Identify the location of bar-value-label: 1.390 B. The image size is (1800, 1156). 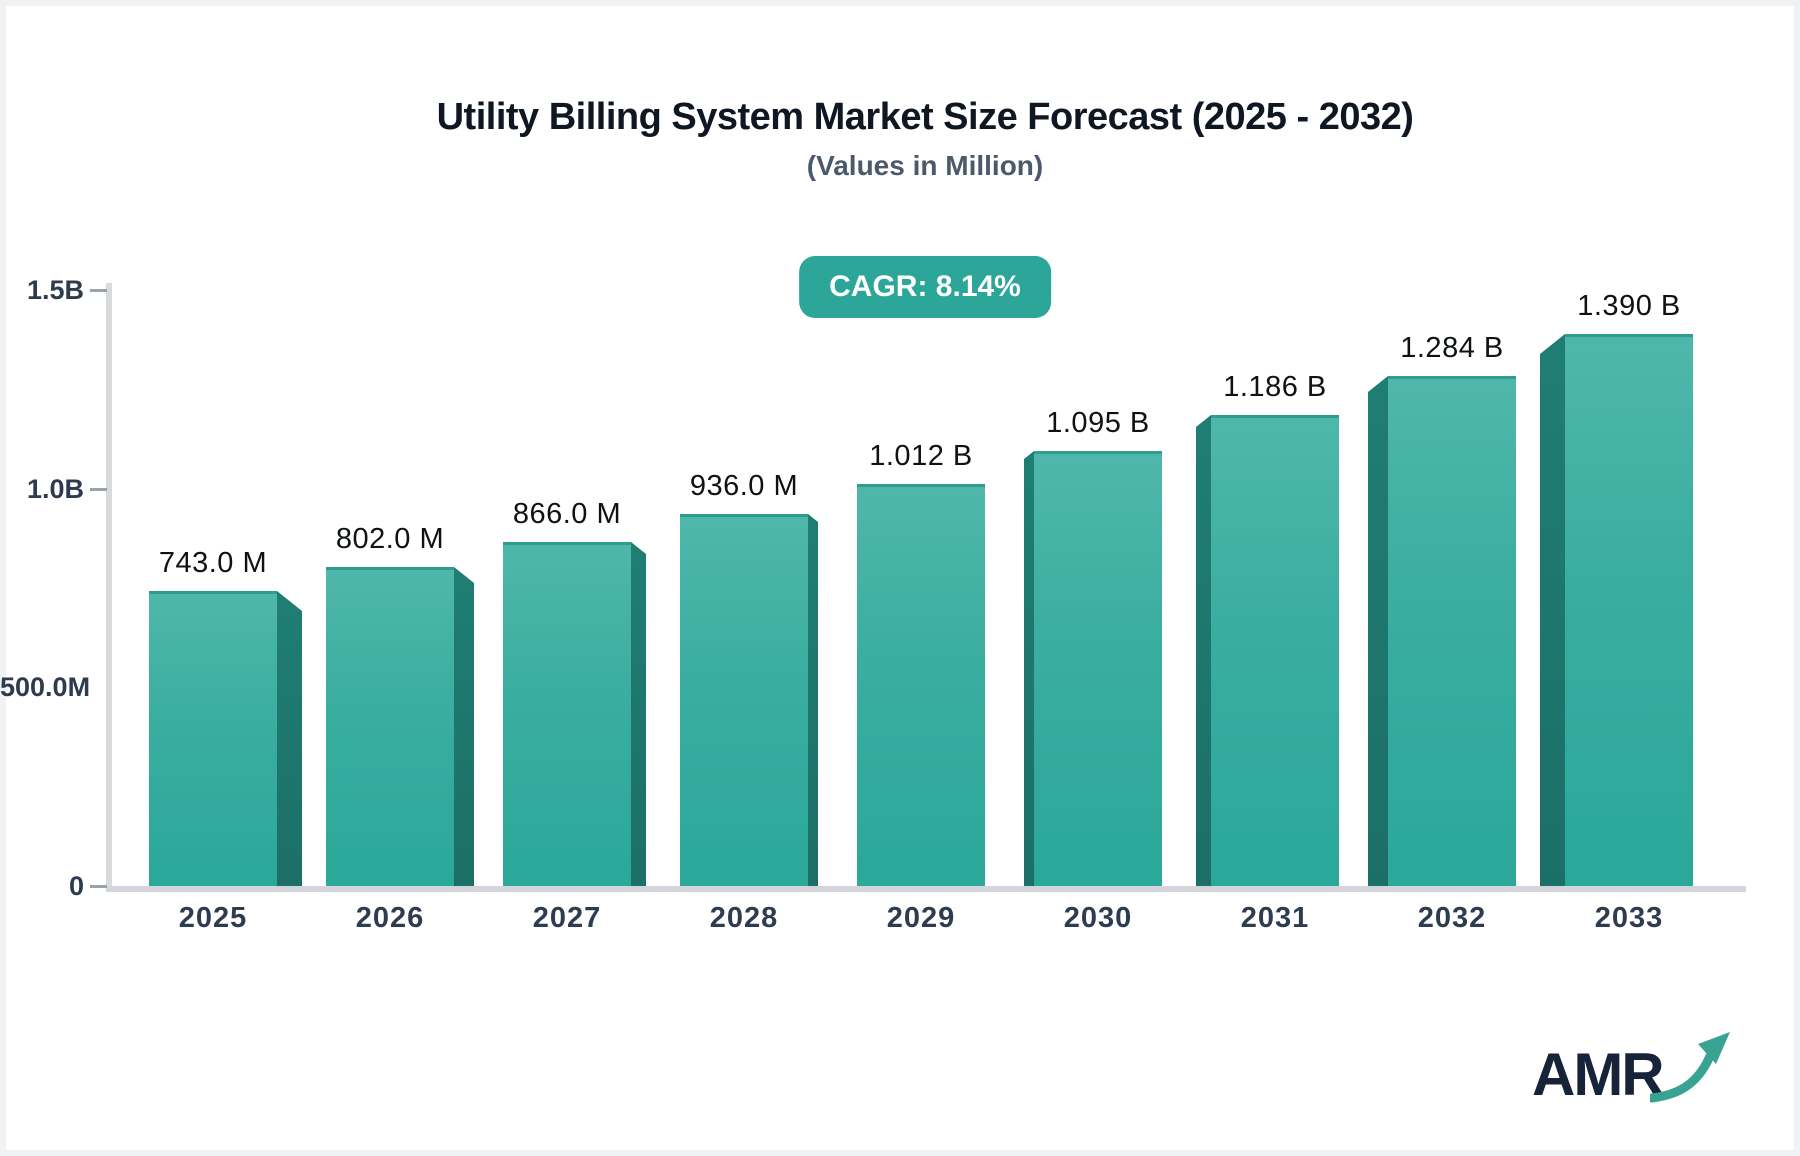
(1629, 306).